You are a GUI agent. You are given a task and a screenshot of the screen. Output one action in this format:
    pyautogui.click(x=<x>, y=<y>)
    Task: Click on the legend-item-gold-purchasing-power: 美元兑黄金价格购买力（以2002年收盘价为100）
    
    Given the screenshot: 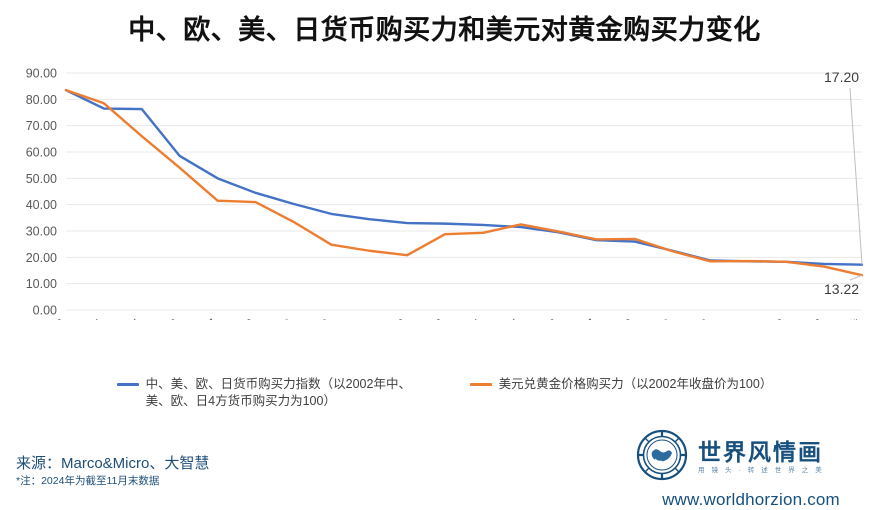 What is the action you would take?
    pyautogui.click(x=621, y=384)
    